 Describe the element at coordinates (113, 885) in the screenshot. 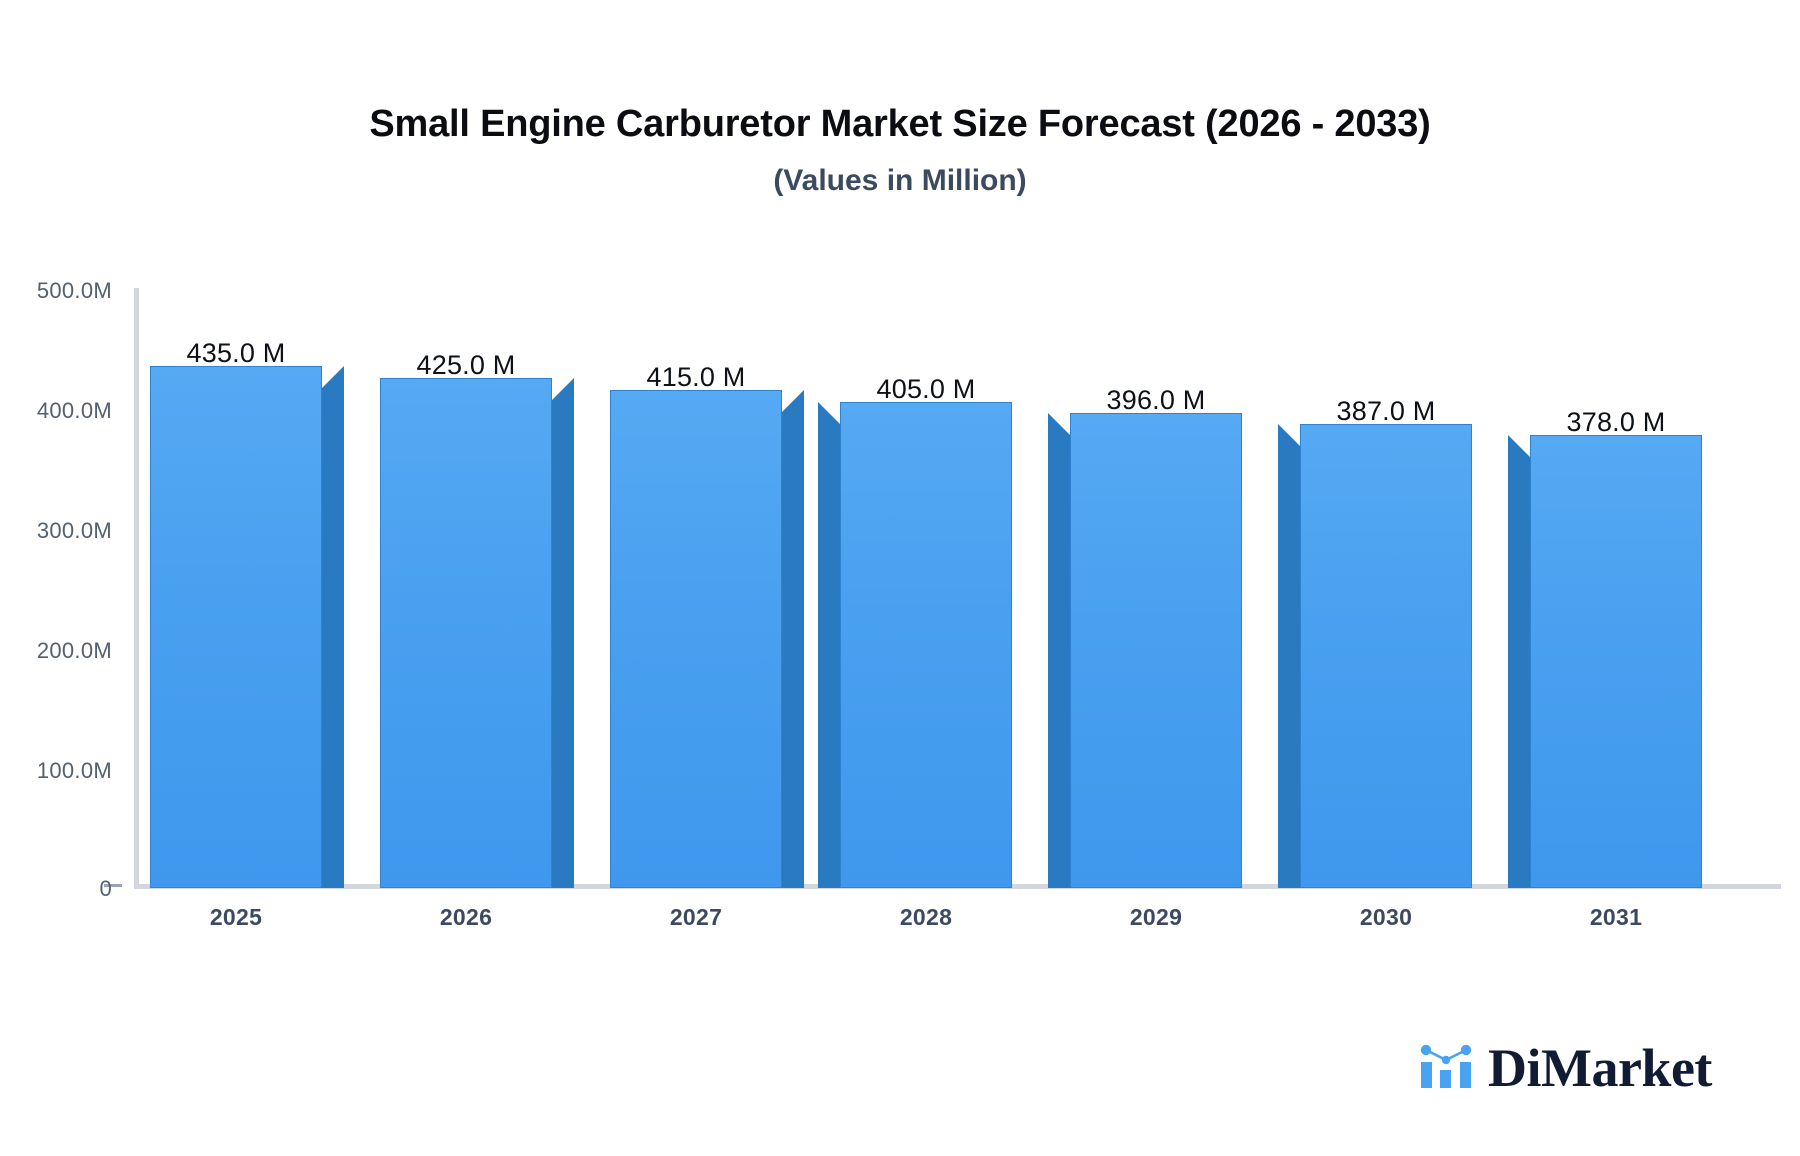

I see `y-axis-zero-tick` at that location.